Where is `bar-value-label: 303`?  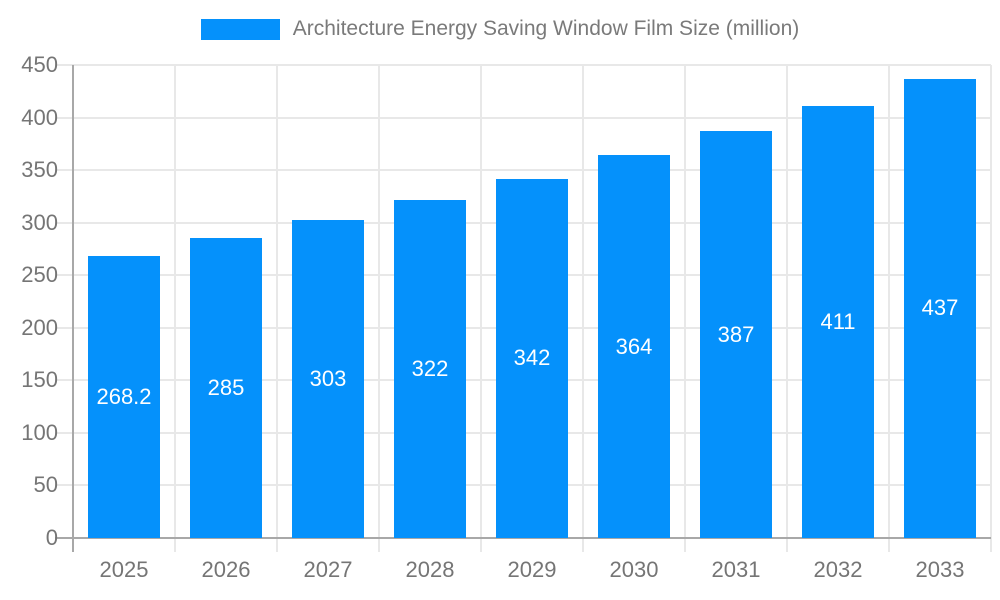
bar-value-label: 303 is located at coordinates (328, 378).